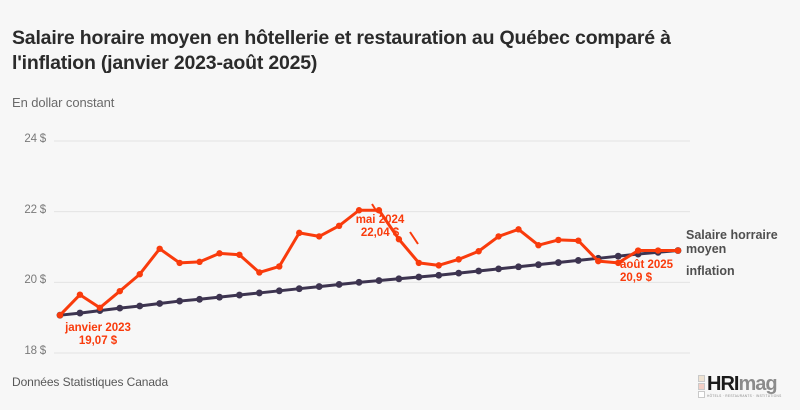  I want to click on series-label-inflation: inflation, so click(710, 271).